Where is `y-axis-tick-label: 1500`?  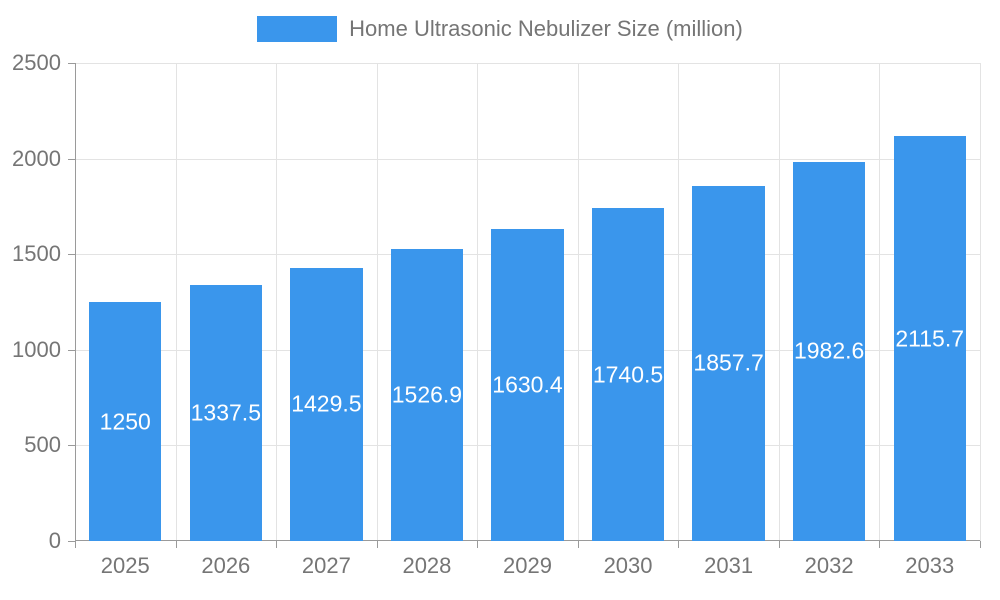 y-axis-tick-label: 1500 is located at coordinates (36, 254).